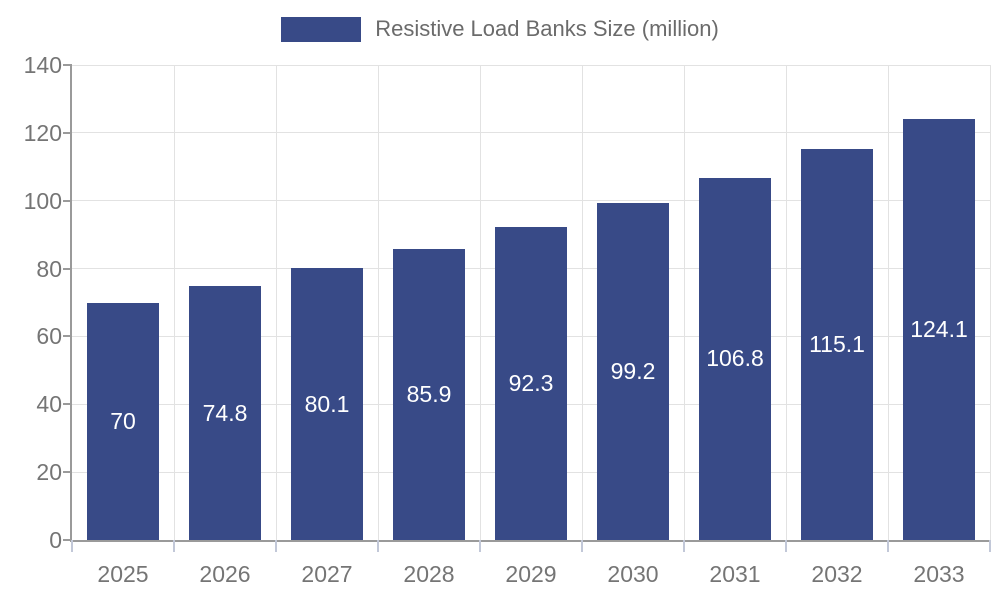 This screenshot has height=600, width=1000. I want to click on bar-2029: 92.3, so click(531, 383).